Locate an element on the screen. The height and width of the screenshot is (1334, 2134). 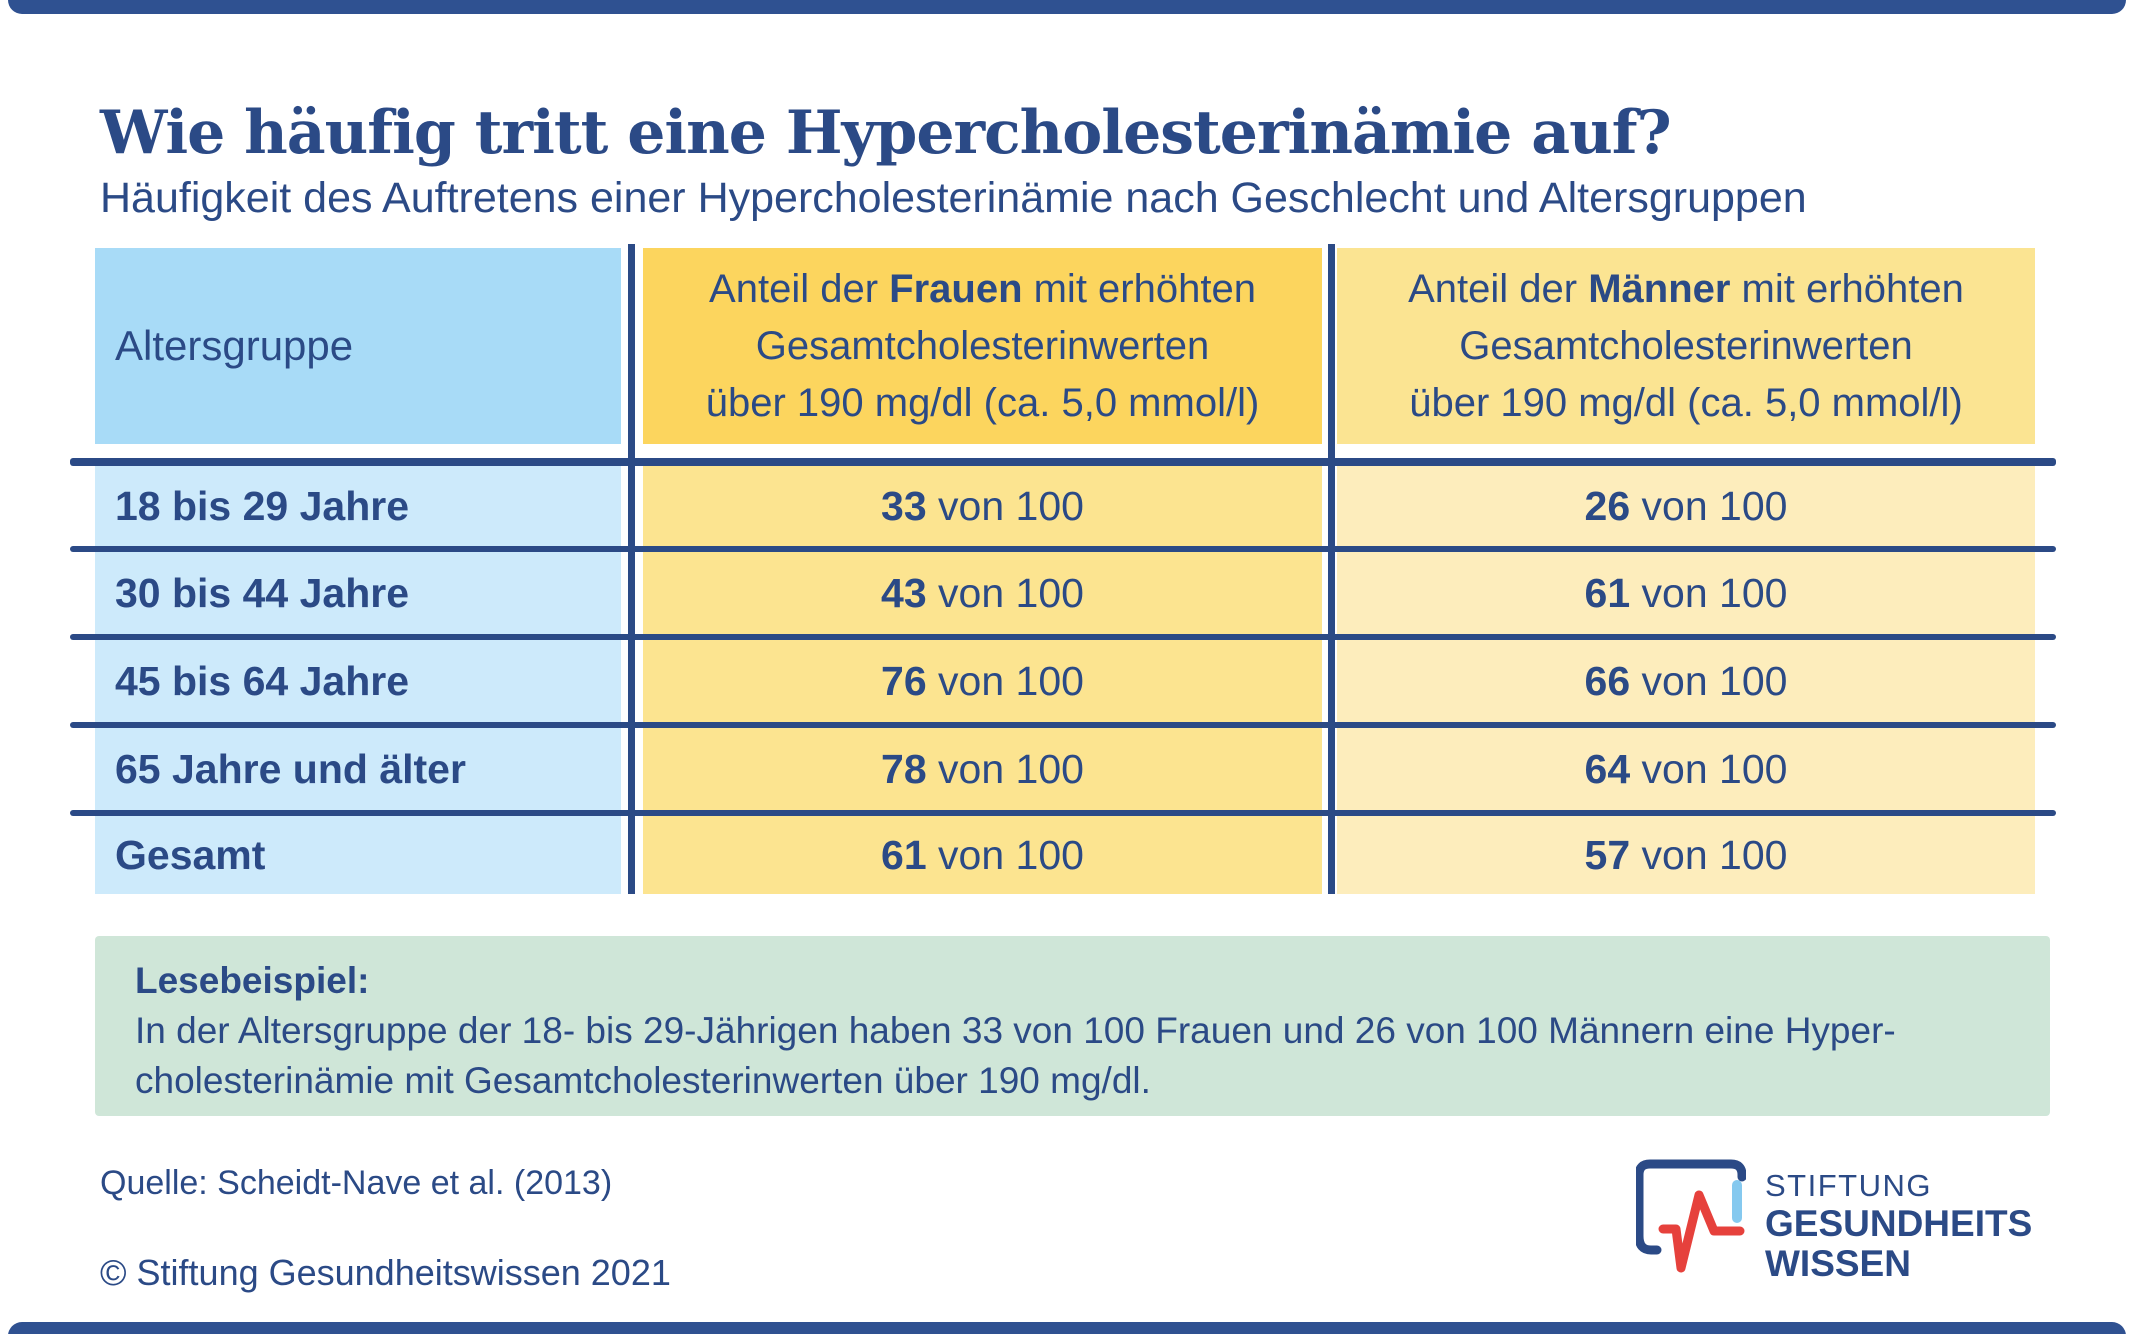
age-cell: 65 Jahre und älter is located at coordinates (358, 769).